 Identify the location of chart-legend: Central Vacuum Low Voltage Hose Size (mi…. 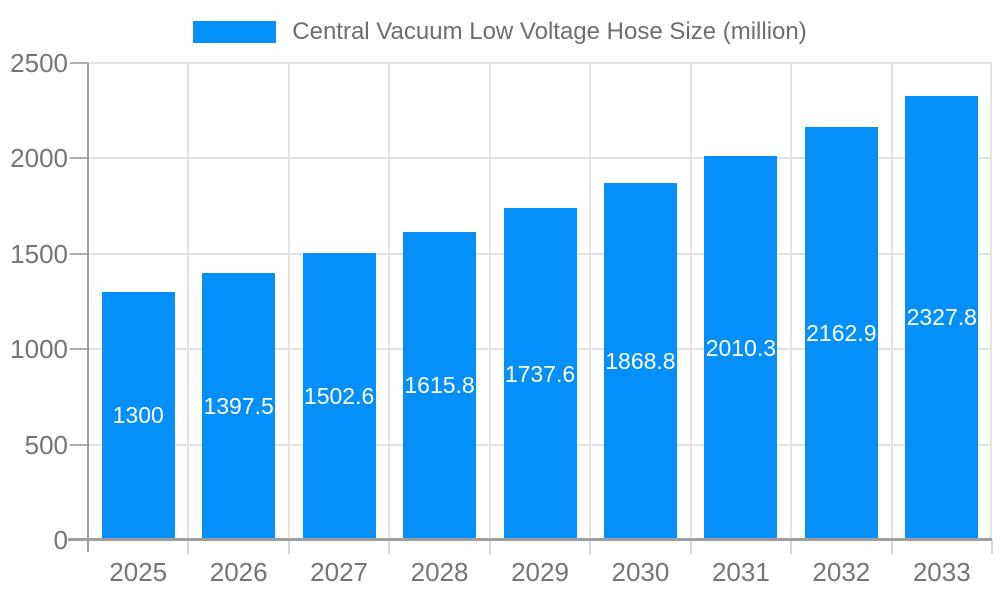
(500, 32).